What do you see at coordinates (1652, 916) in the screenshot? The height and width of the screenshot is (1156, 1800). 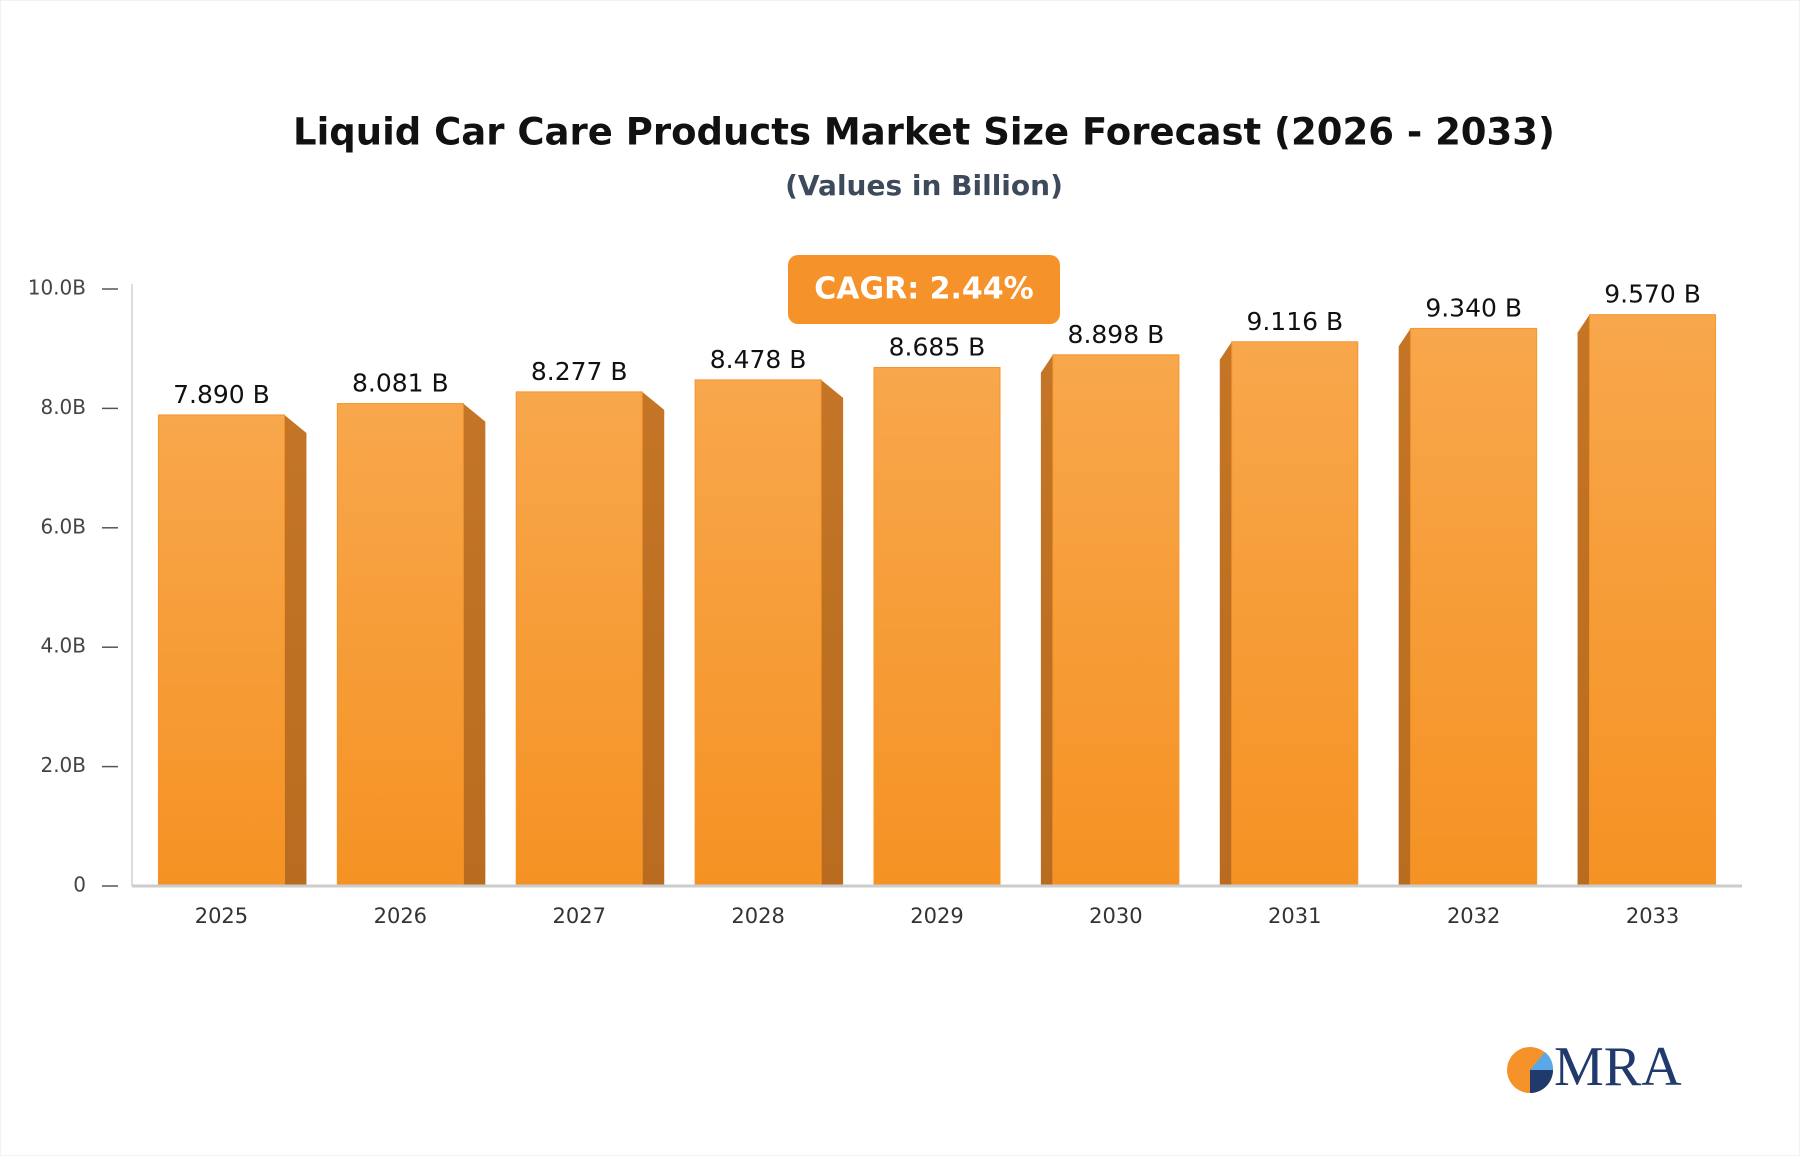 I see `x-tick-label: 2033` at bounding box center [1652, 916].